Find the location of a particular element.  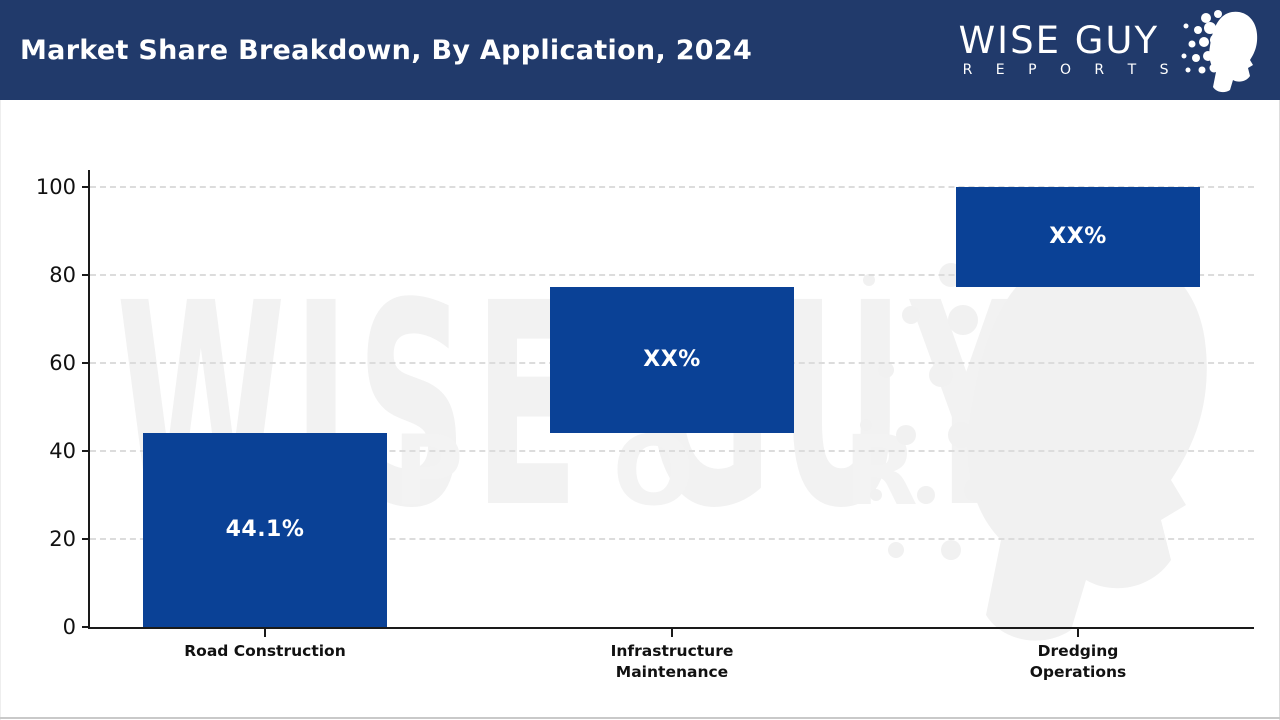

bottom-border is located at coordinates (640, 718).